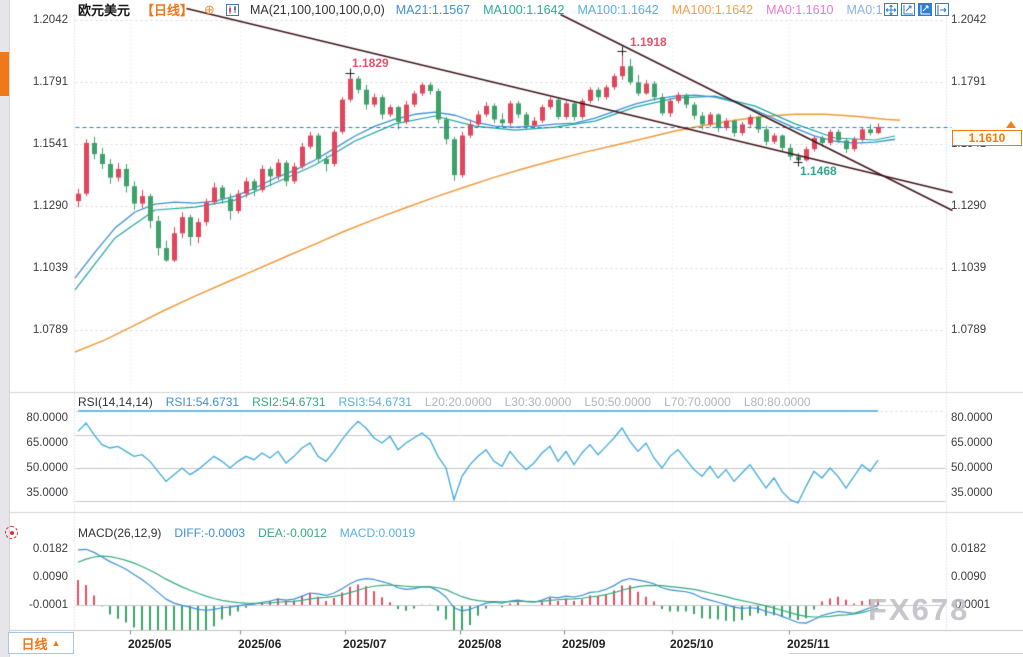  I want to click on ma-legend-item: MA21:1.1567, so click(433, 9).